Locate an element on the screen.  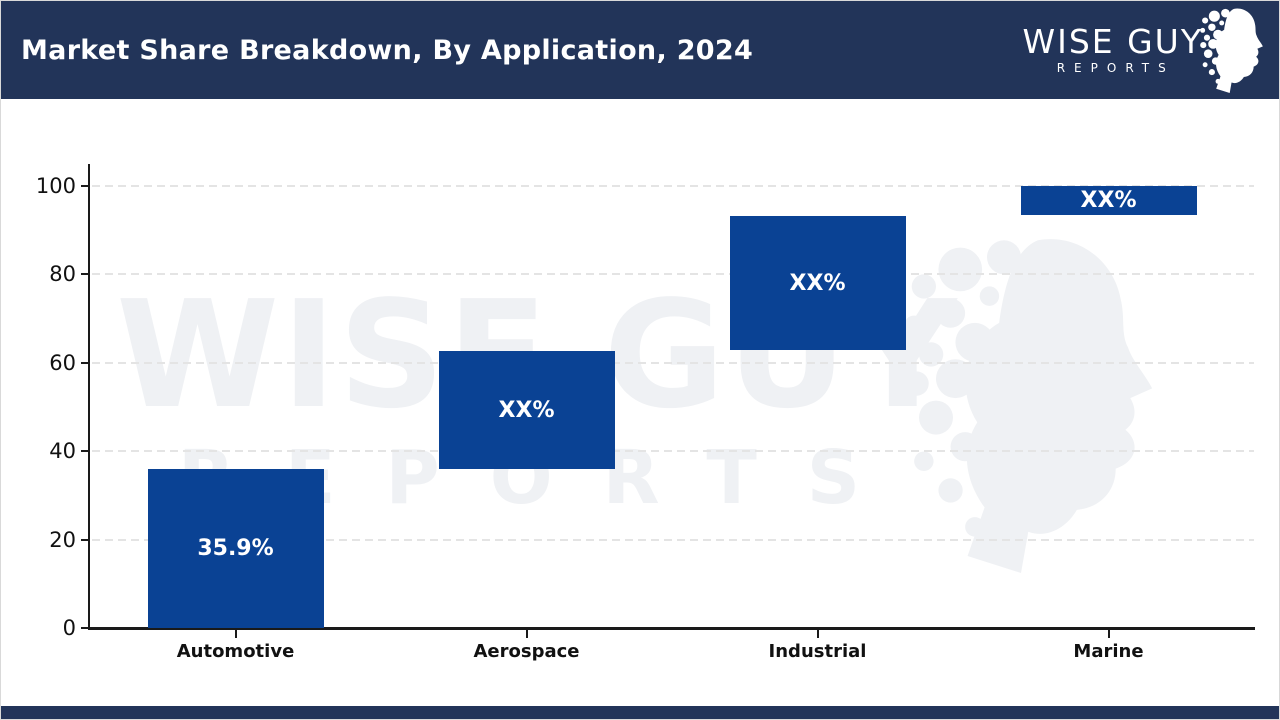
footer-bar is located at coordinates (640, 712).